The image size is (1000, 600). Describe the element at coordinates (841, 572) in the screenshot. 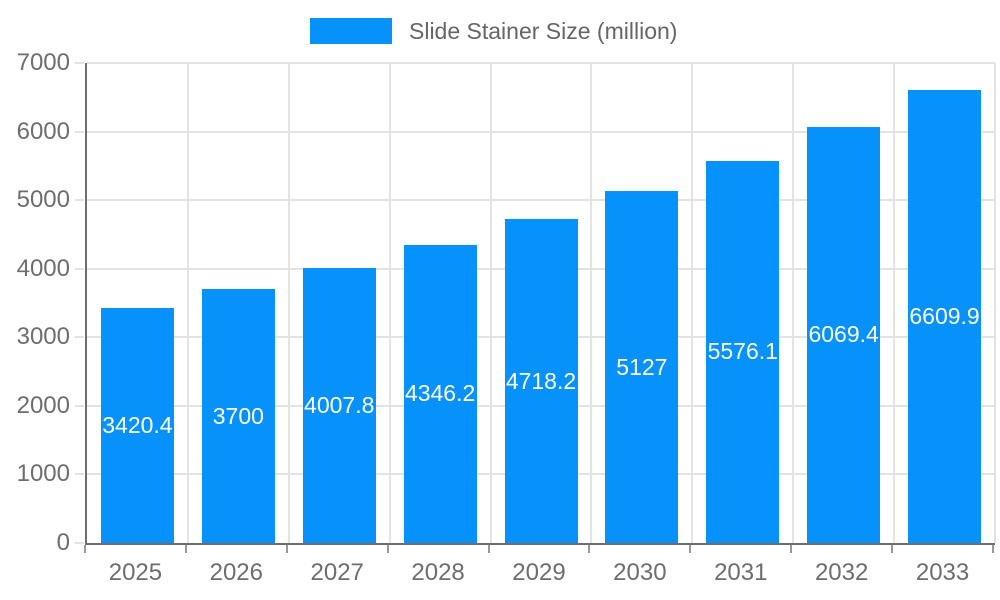

I see `x-tick-label: 2032` at that location.